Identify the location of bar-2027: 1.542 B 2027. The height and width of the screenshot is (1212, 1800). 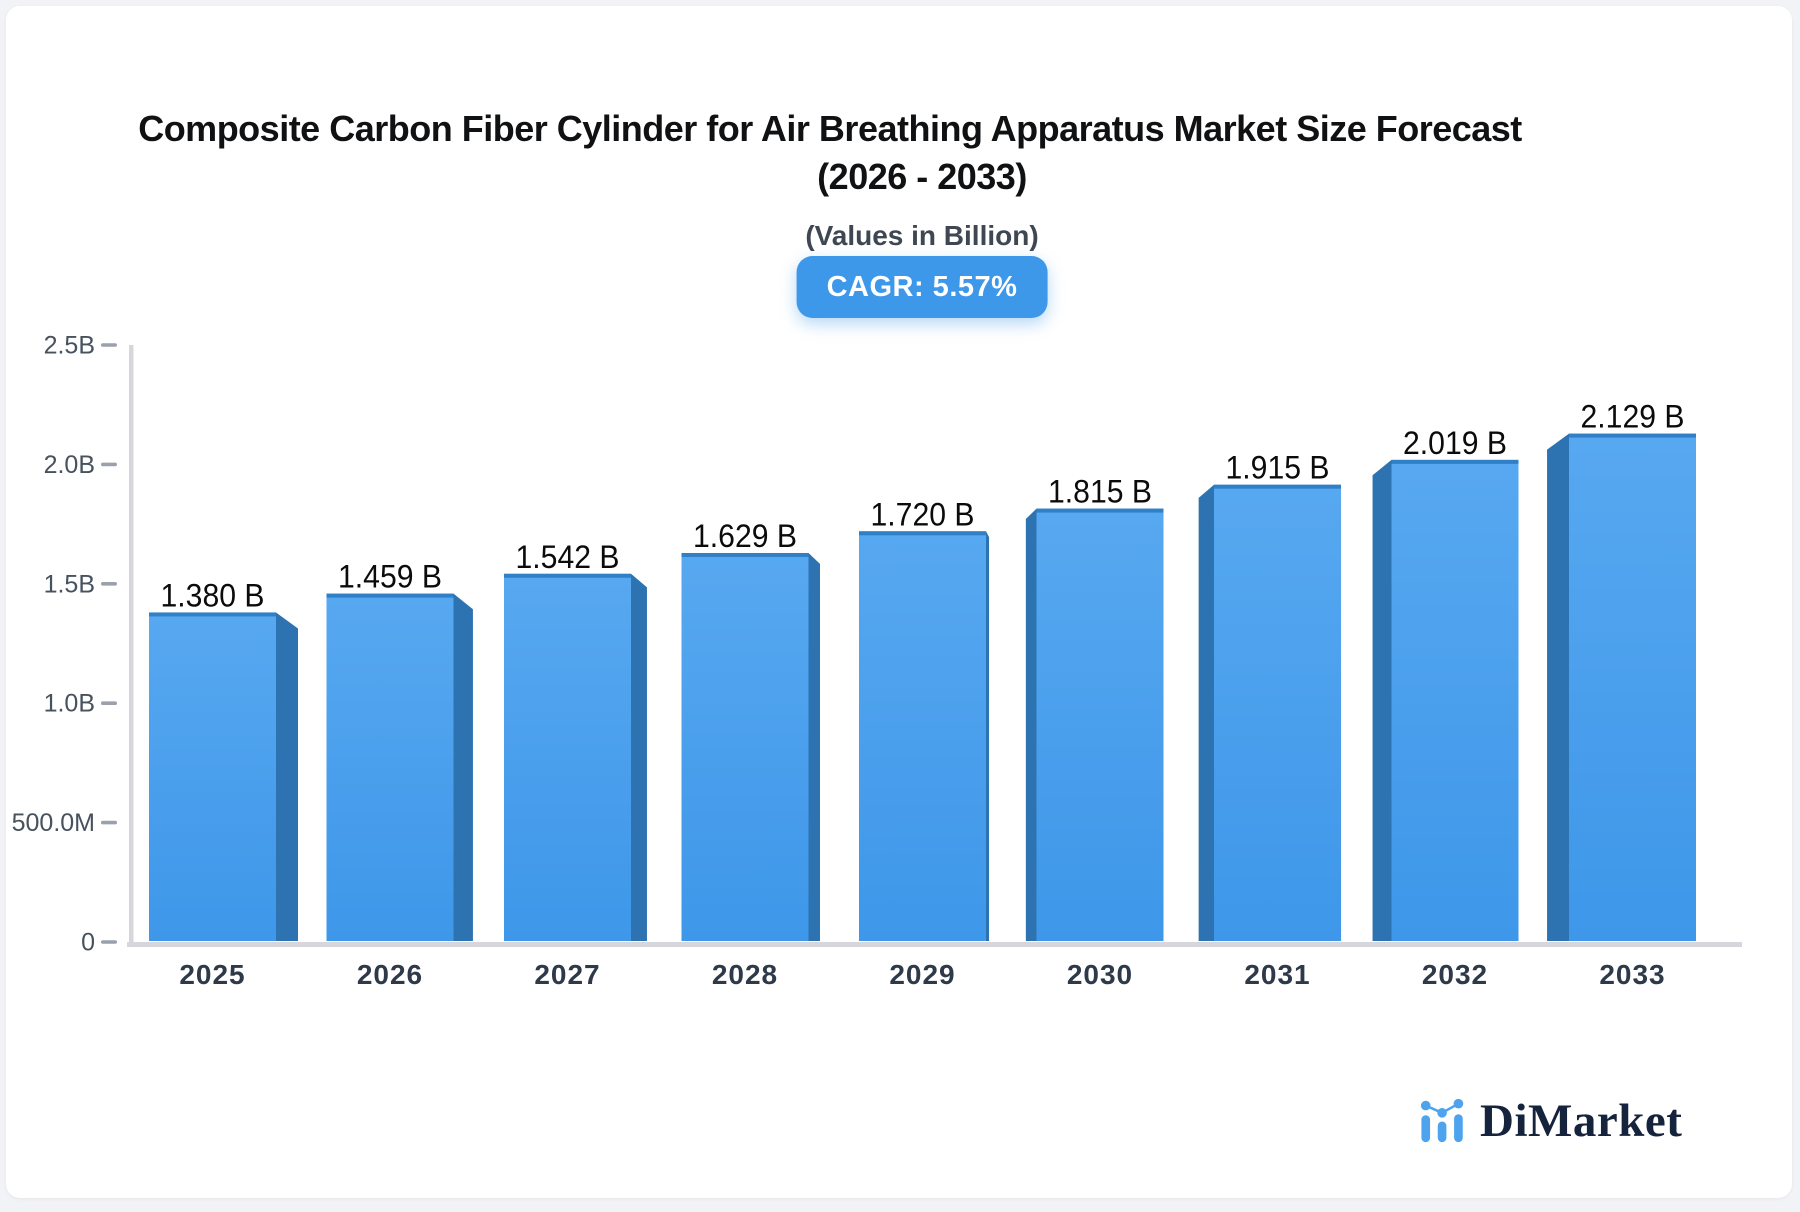
(575, 764).